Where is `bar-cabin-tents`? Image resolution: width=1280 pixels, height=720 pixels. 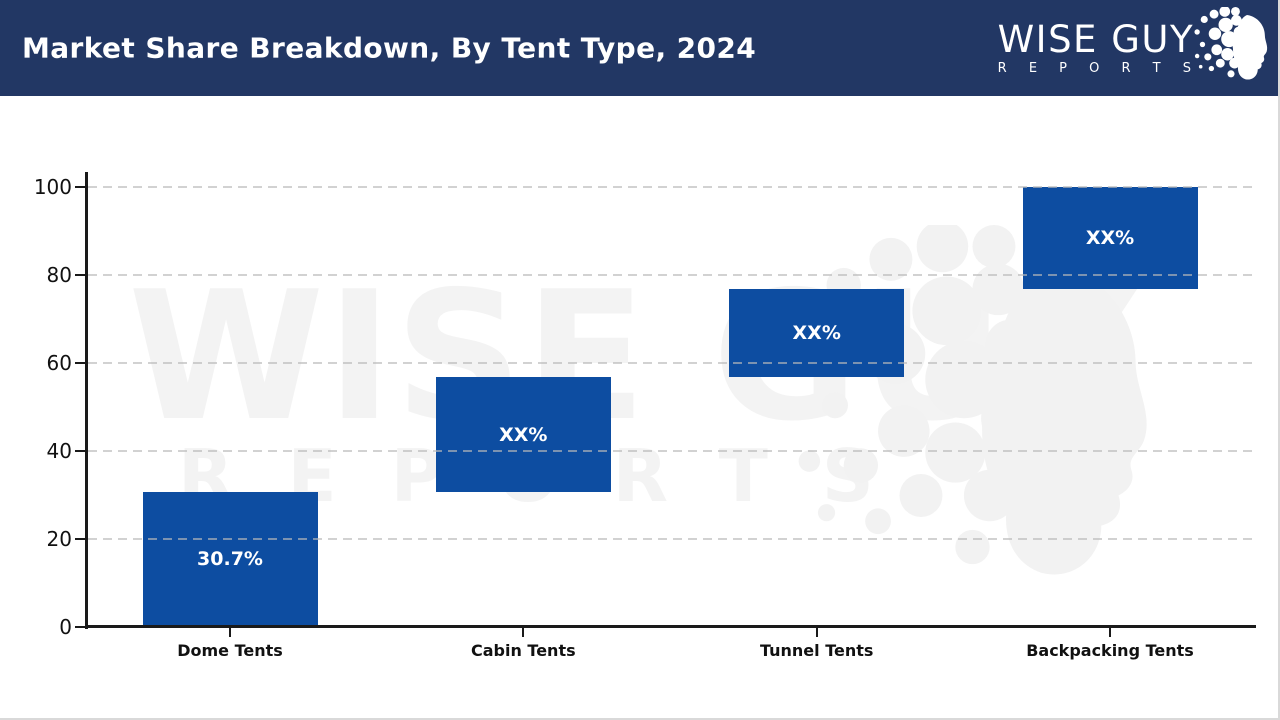
bar-cabin-tents is located at coordinates (523, 434).